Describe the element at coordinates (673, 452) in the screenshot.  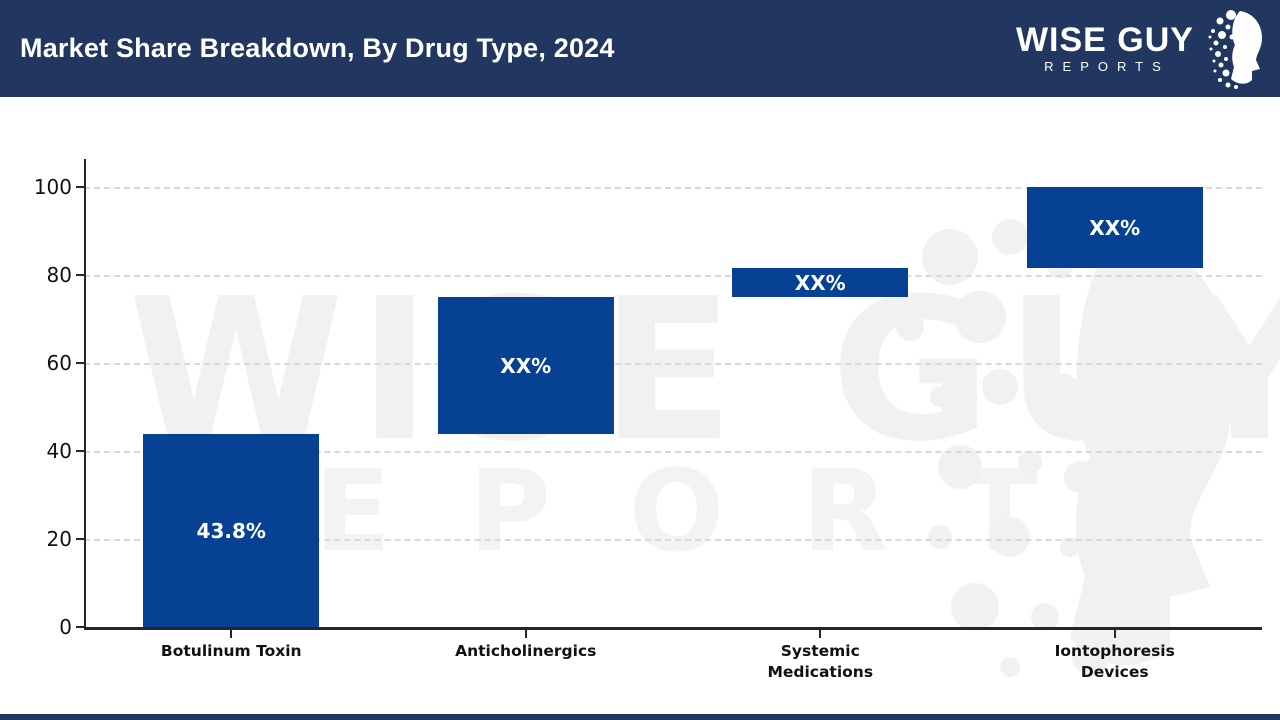
I see `gridline-y40` at that location.